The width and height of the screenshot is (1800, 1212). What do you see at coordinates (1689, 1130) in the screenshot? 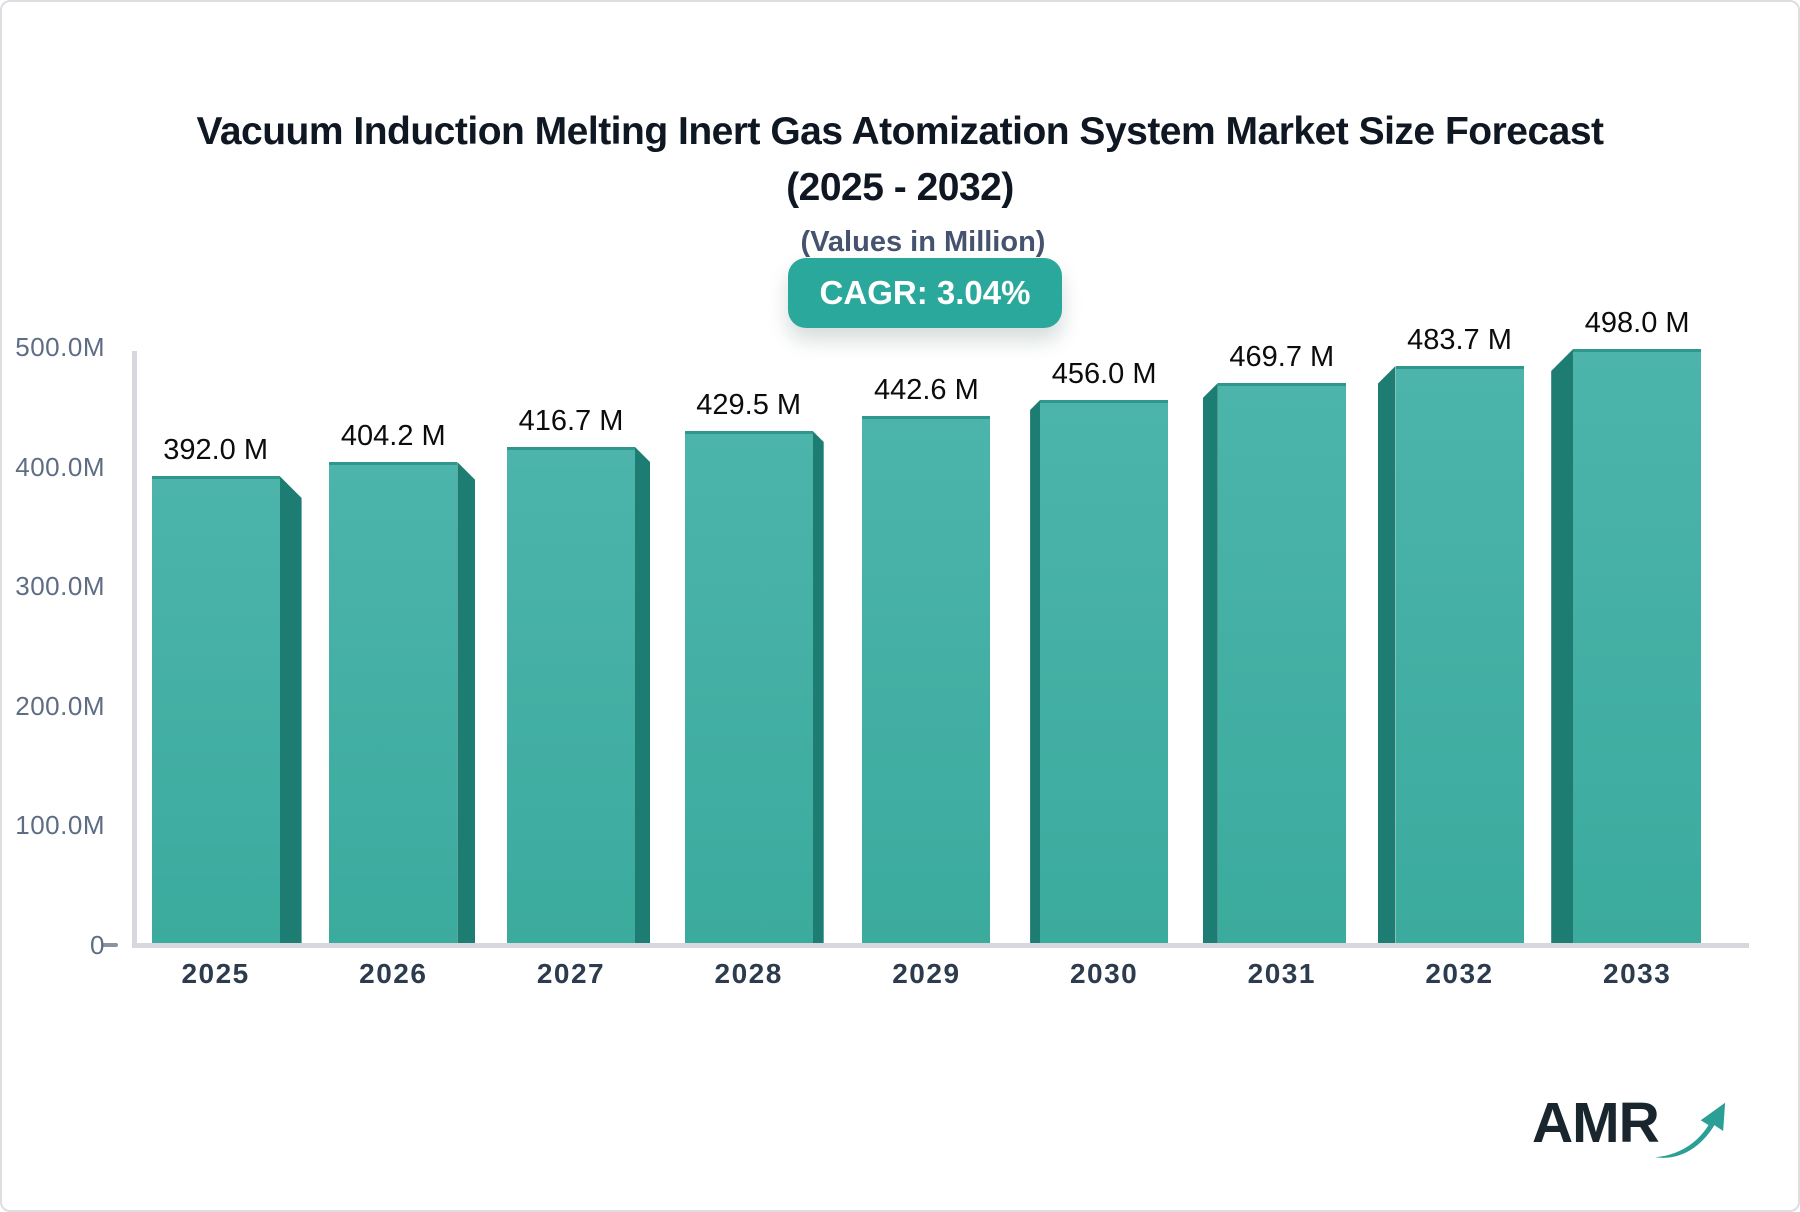
I see `growth-arrow-icon` at bounding box center [1689, 1130].